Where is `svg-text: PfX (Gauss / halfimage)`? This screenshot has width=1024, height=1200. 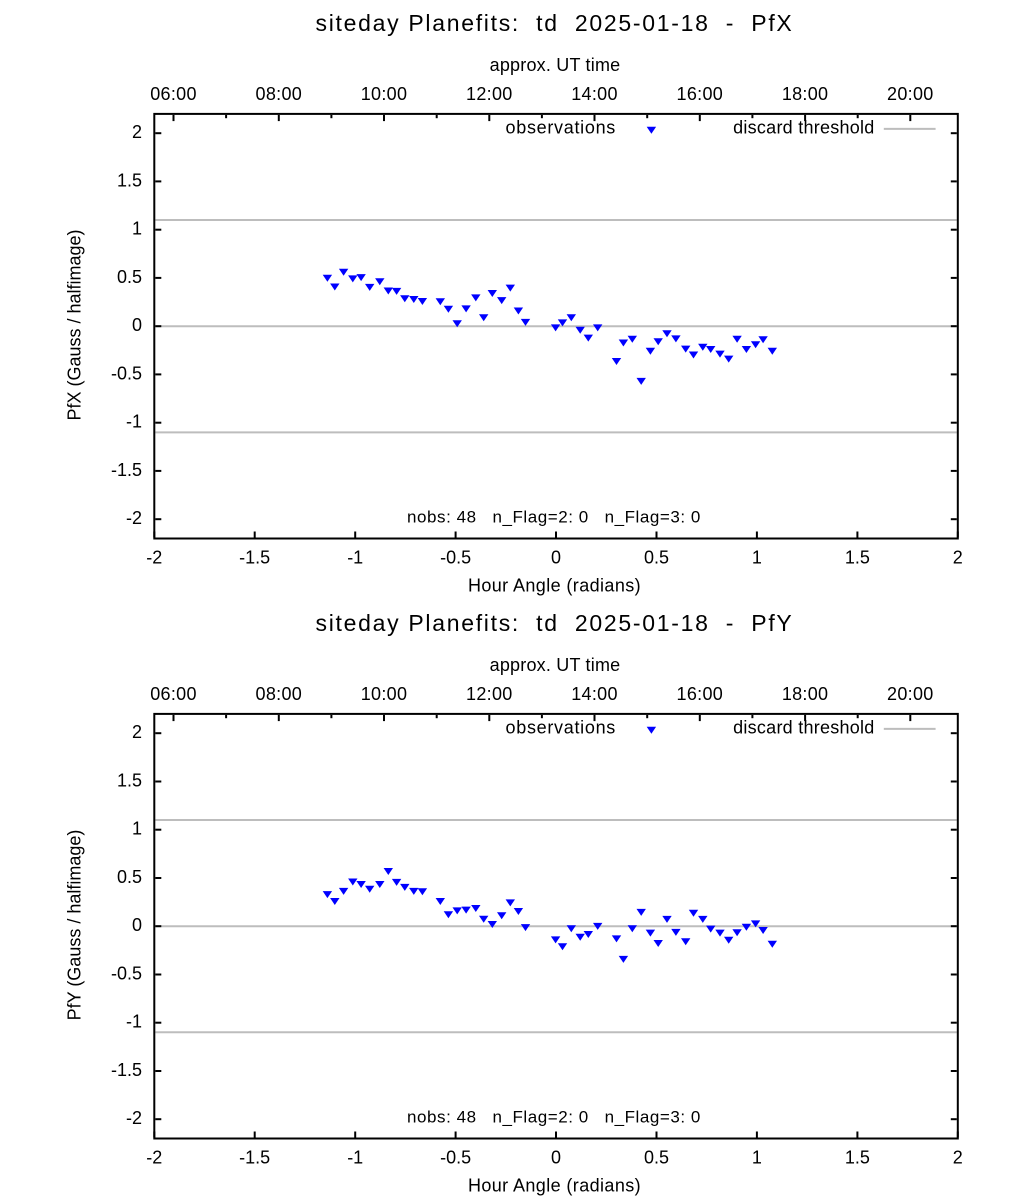 svg-text: PfX (Gauss / halfimage) is located at coordinates (75, 324).